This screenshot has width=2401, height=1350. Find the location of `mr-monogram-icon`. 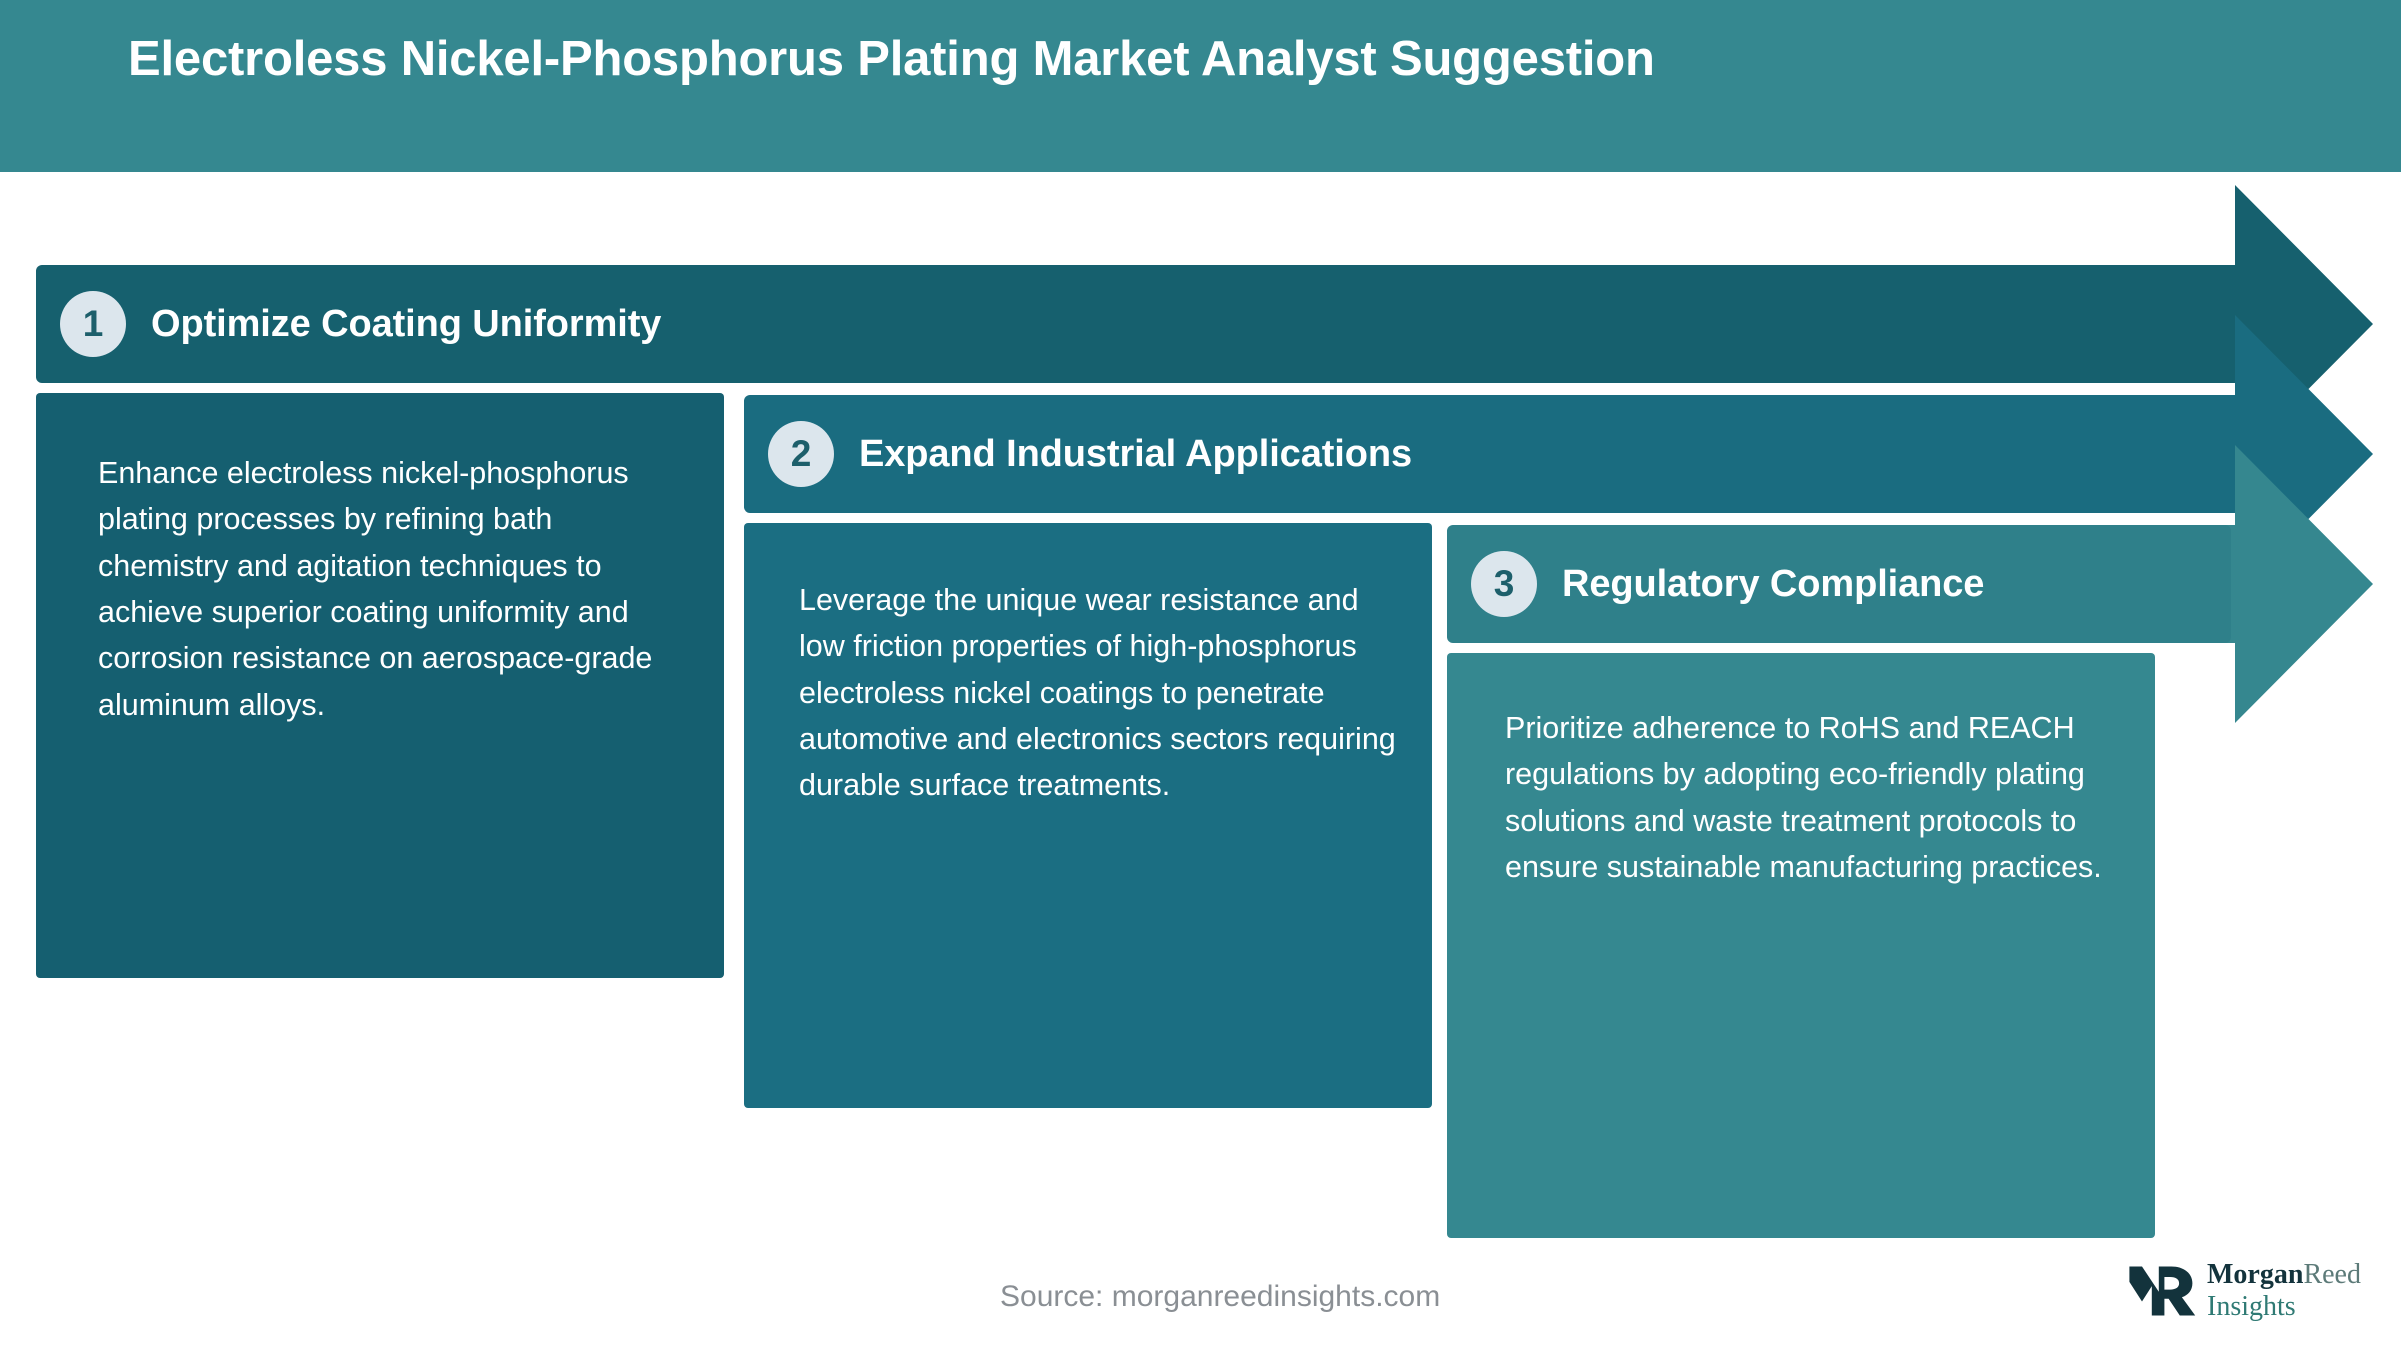

mr-monogram-icon is located at coordinates (2162, 1291).